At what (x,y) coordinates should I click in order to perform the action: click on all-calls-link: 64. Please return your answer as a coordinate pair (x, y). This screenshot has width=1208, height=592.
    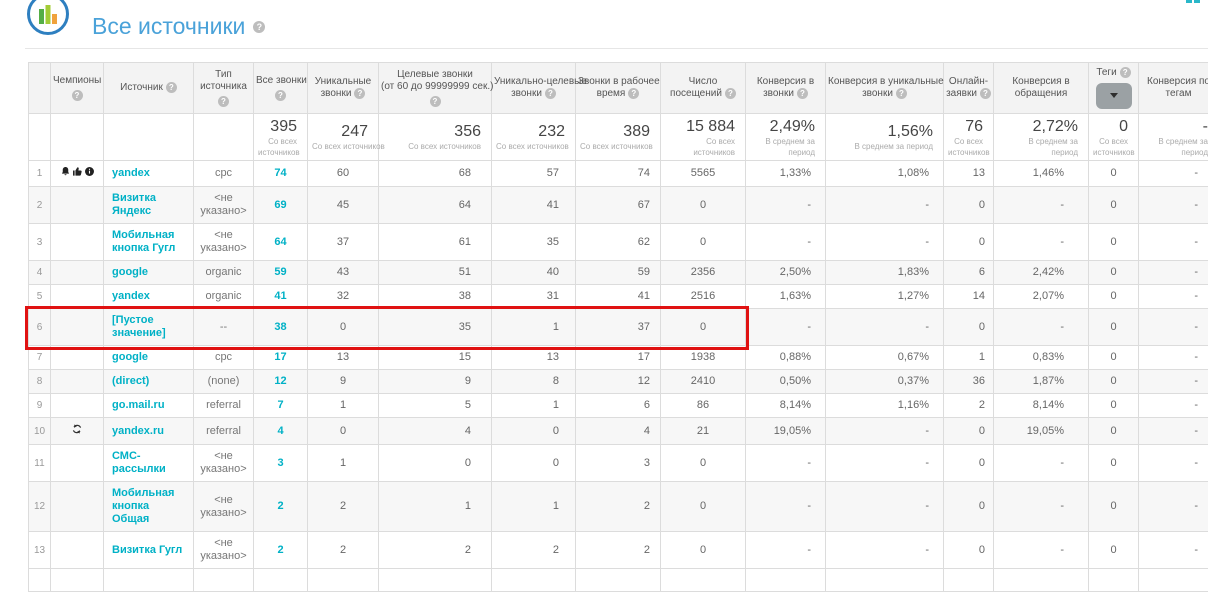
    Looking at the image, I should click on (280, 242).